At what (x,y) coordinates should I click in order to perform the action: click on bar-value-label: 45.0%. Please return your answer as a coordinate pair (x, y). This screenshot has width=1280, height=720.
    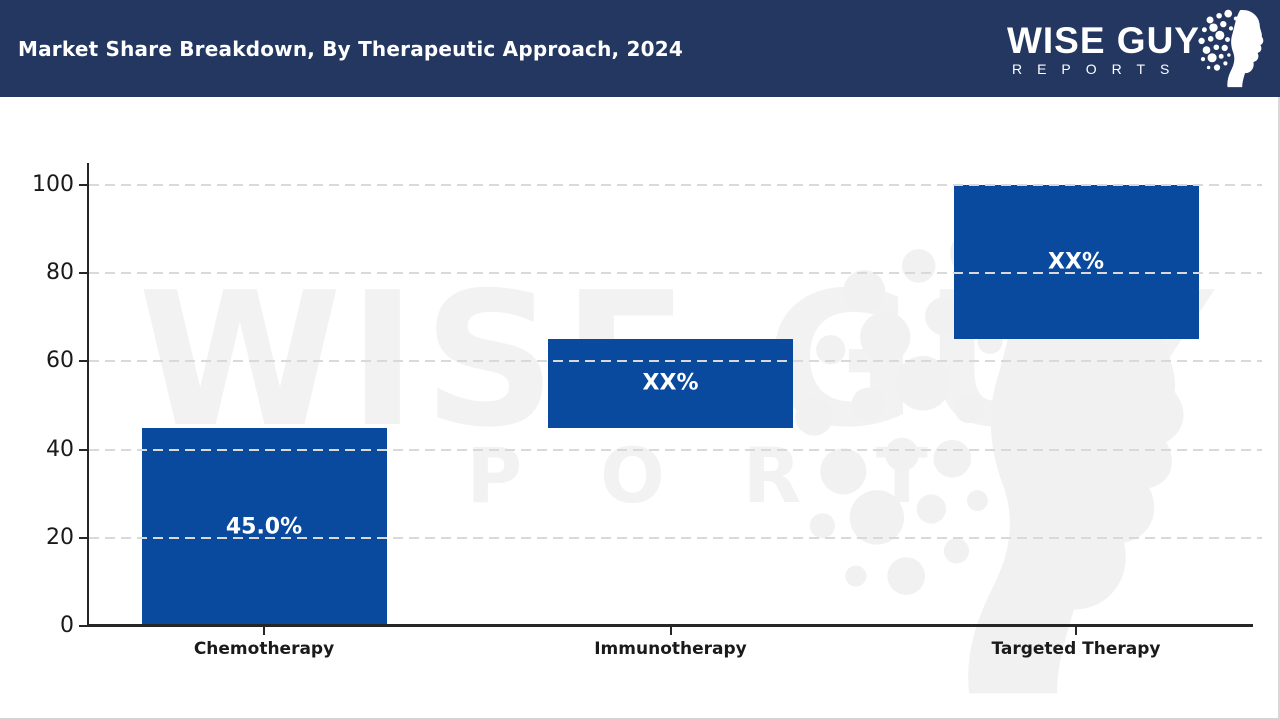
    Looking at the image, I should click on (264, 527).